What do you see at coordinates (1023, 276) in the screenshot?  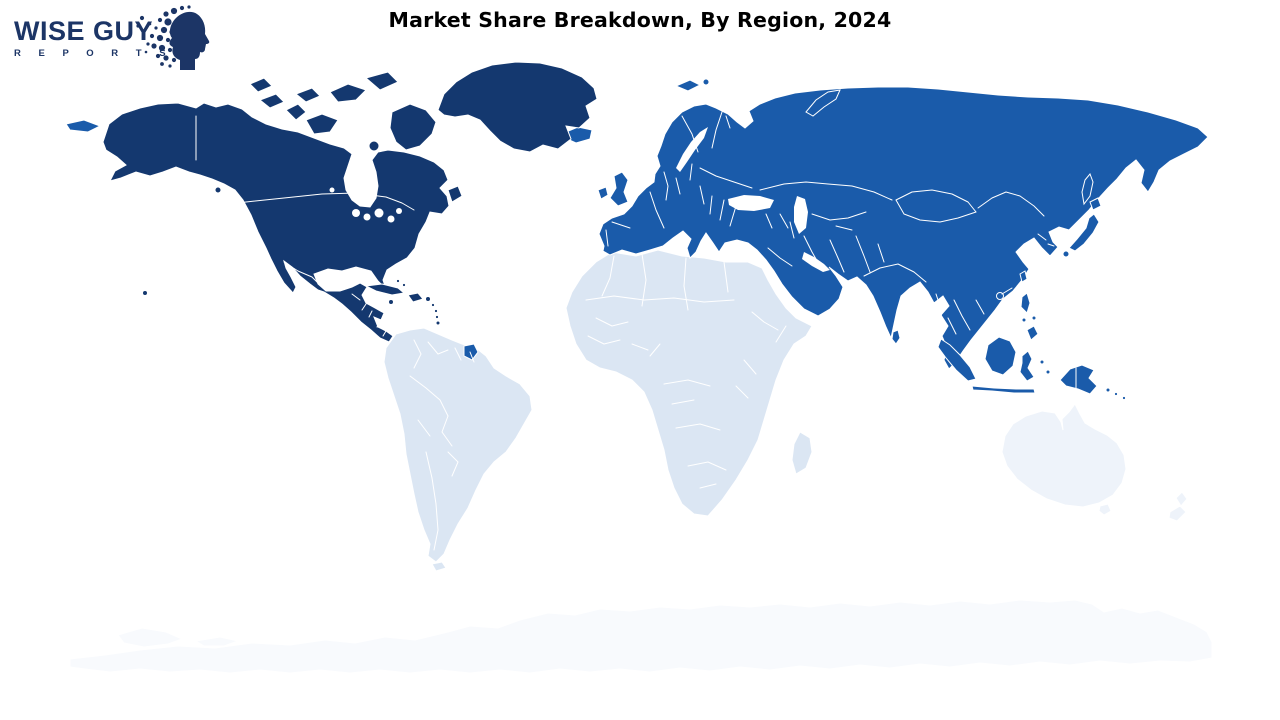 I see `taiwan` at bounding box center [1023, 276].